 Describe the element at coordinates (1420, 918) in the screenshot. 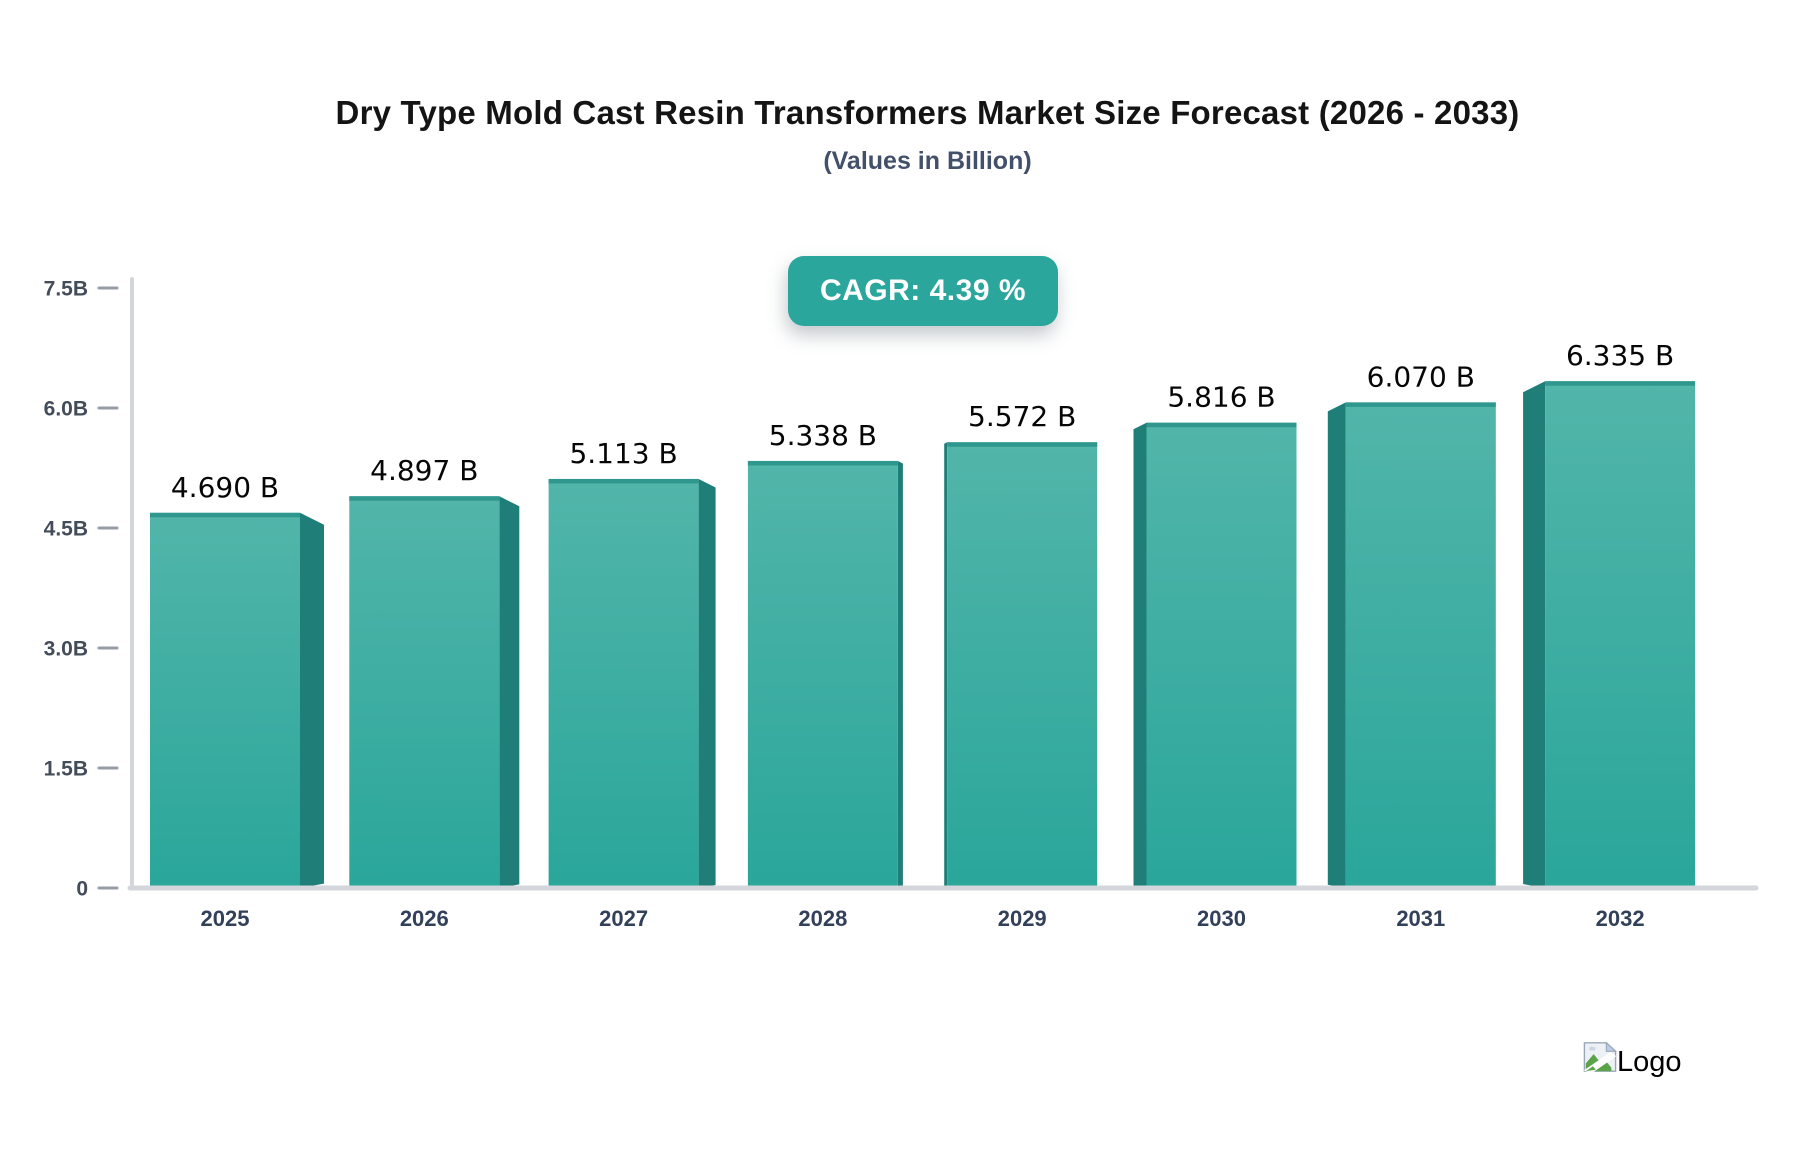

I see `x-axis-label: 2031` at that location.